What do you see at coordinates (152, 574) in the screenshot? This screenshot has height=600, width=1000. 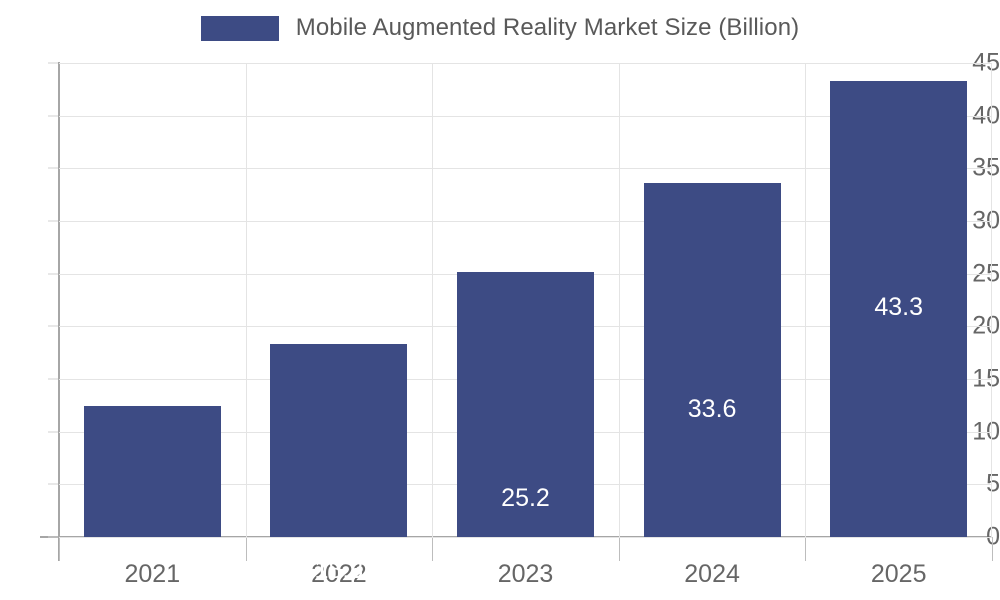 I see `x-axis-tick-label: 2021` at bounding box center [152, 574].